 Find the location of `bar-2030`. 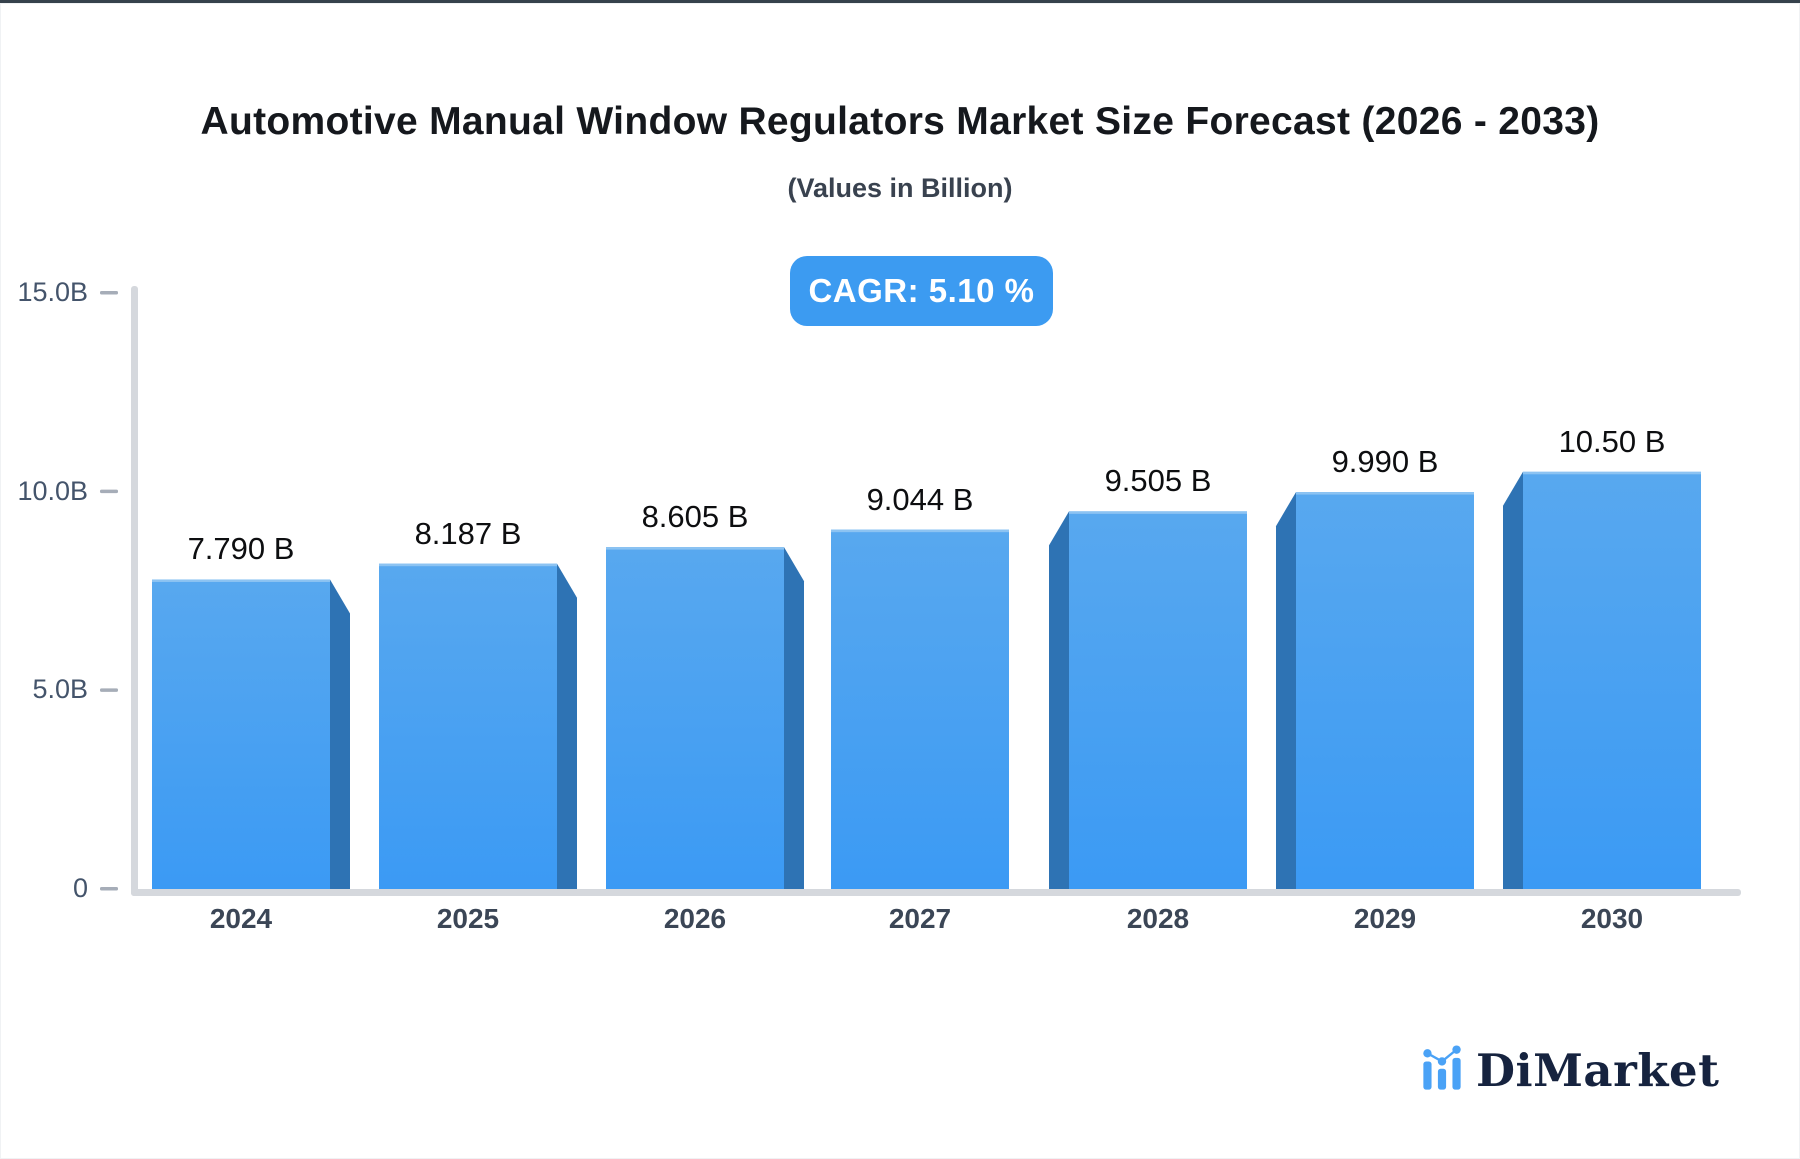

bar-2030 is located at coordinates (1612, 680).